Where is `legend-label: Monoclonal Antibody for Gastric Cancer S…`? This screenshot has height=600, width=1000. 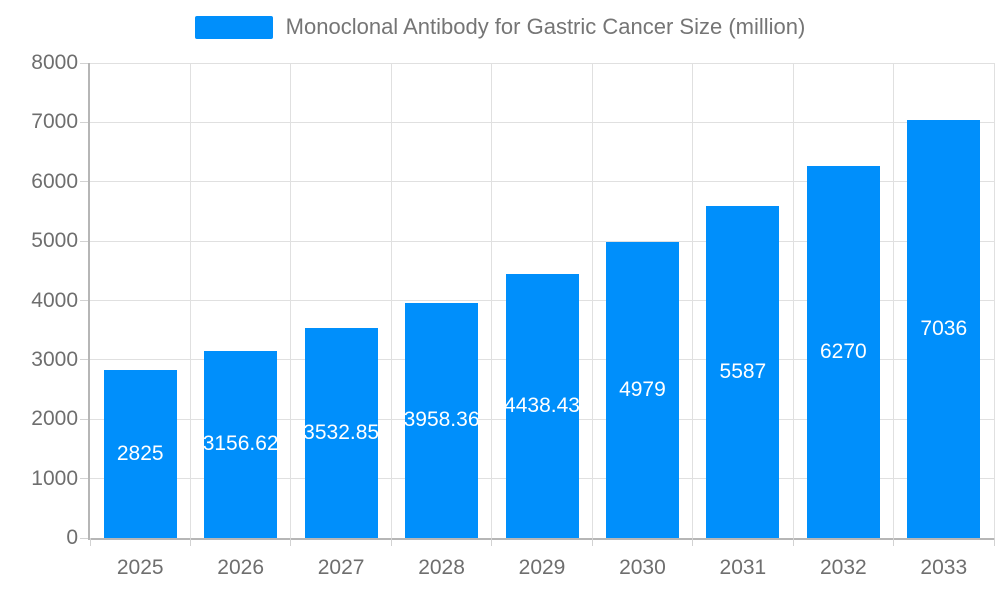 legend-label: Monoclonal Antibody for Gastric Cancer S… is located at coordinates (545, 26).